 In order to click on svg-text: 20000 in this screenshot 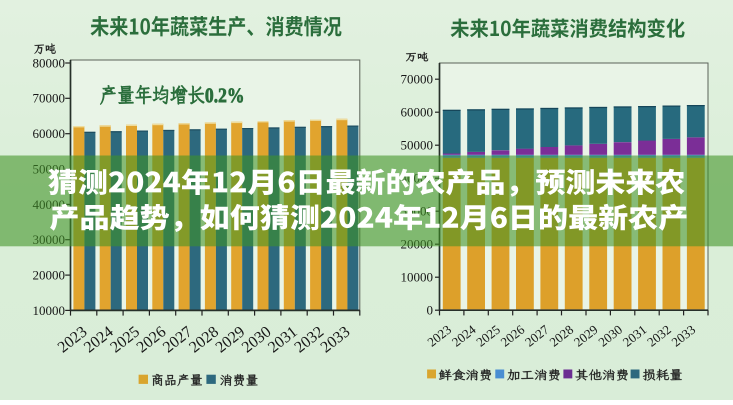, I will do `click(49, 275)`.